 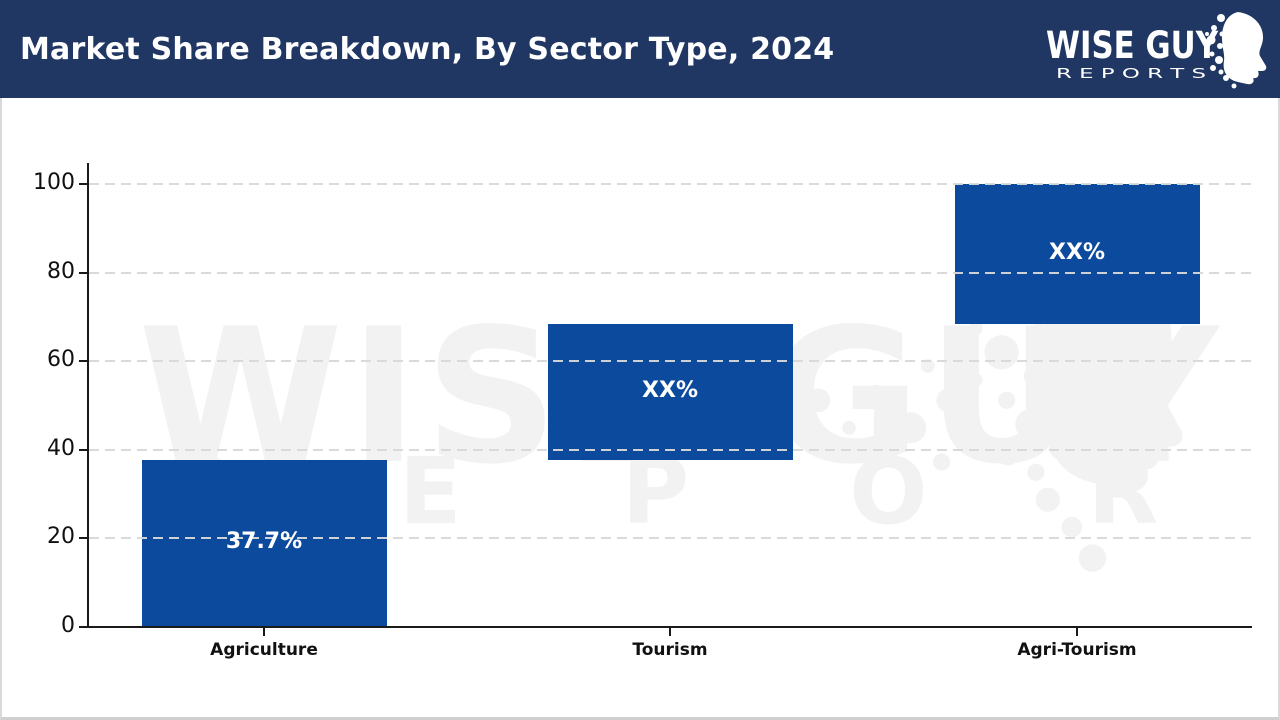 What do you see at coordinates (264, 632) in the screenshot?
I see `x-tick-agriculture` at bounding box center [264, 632].